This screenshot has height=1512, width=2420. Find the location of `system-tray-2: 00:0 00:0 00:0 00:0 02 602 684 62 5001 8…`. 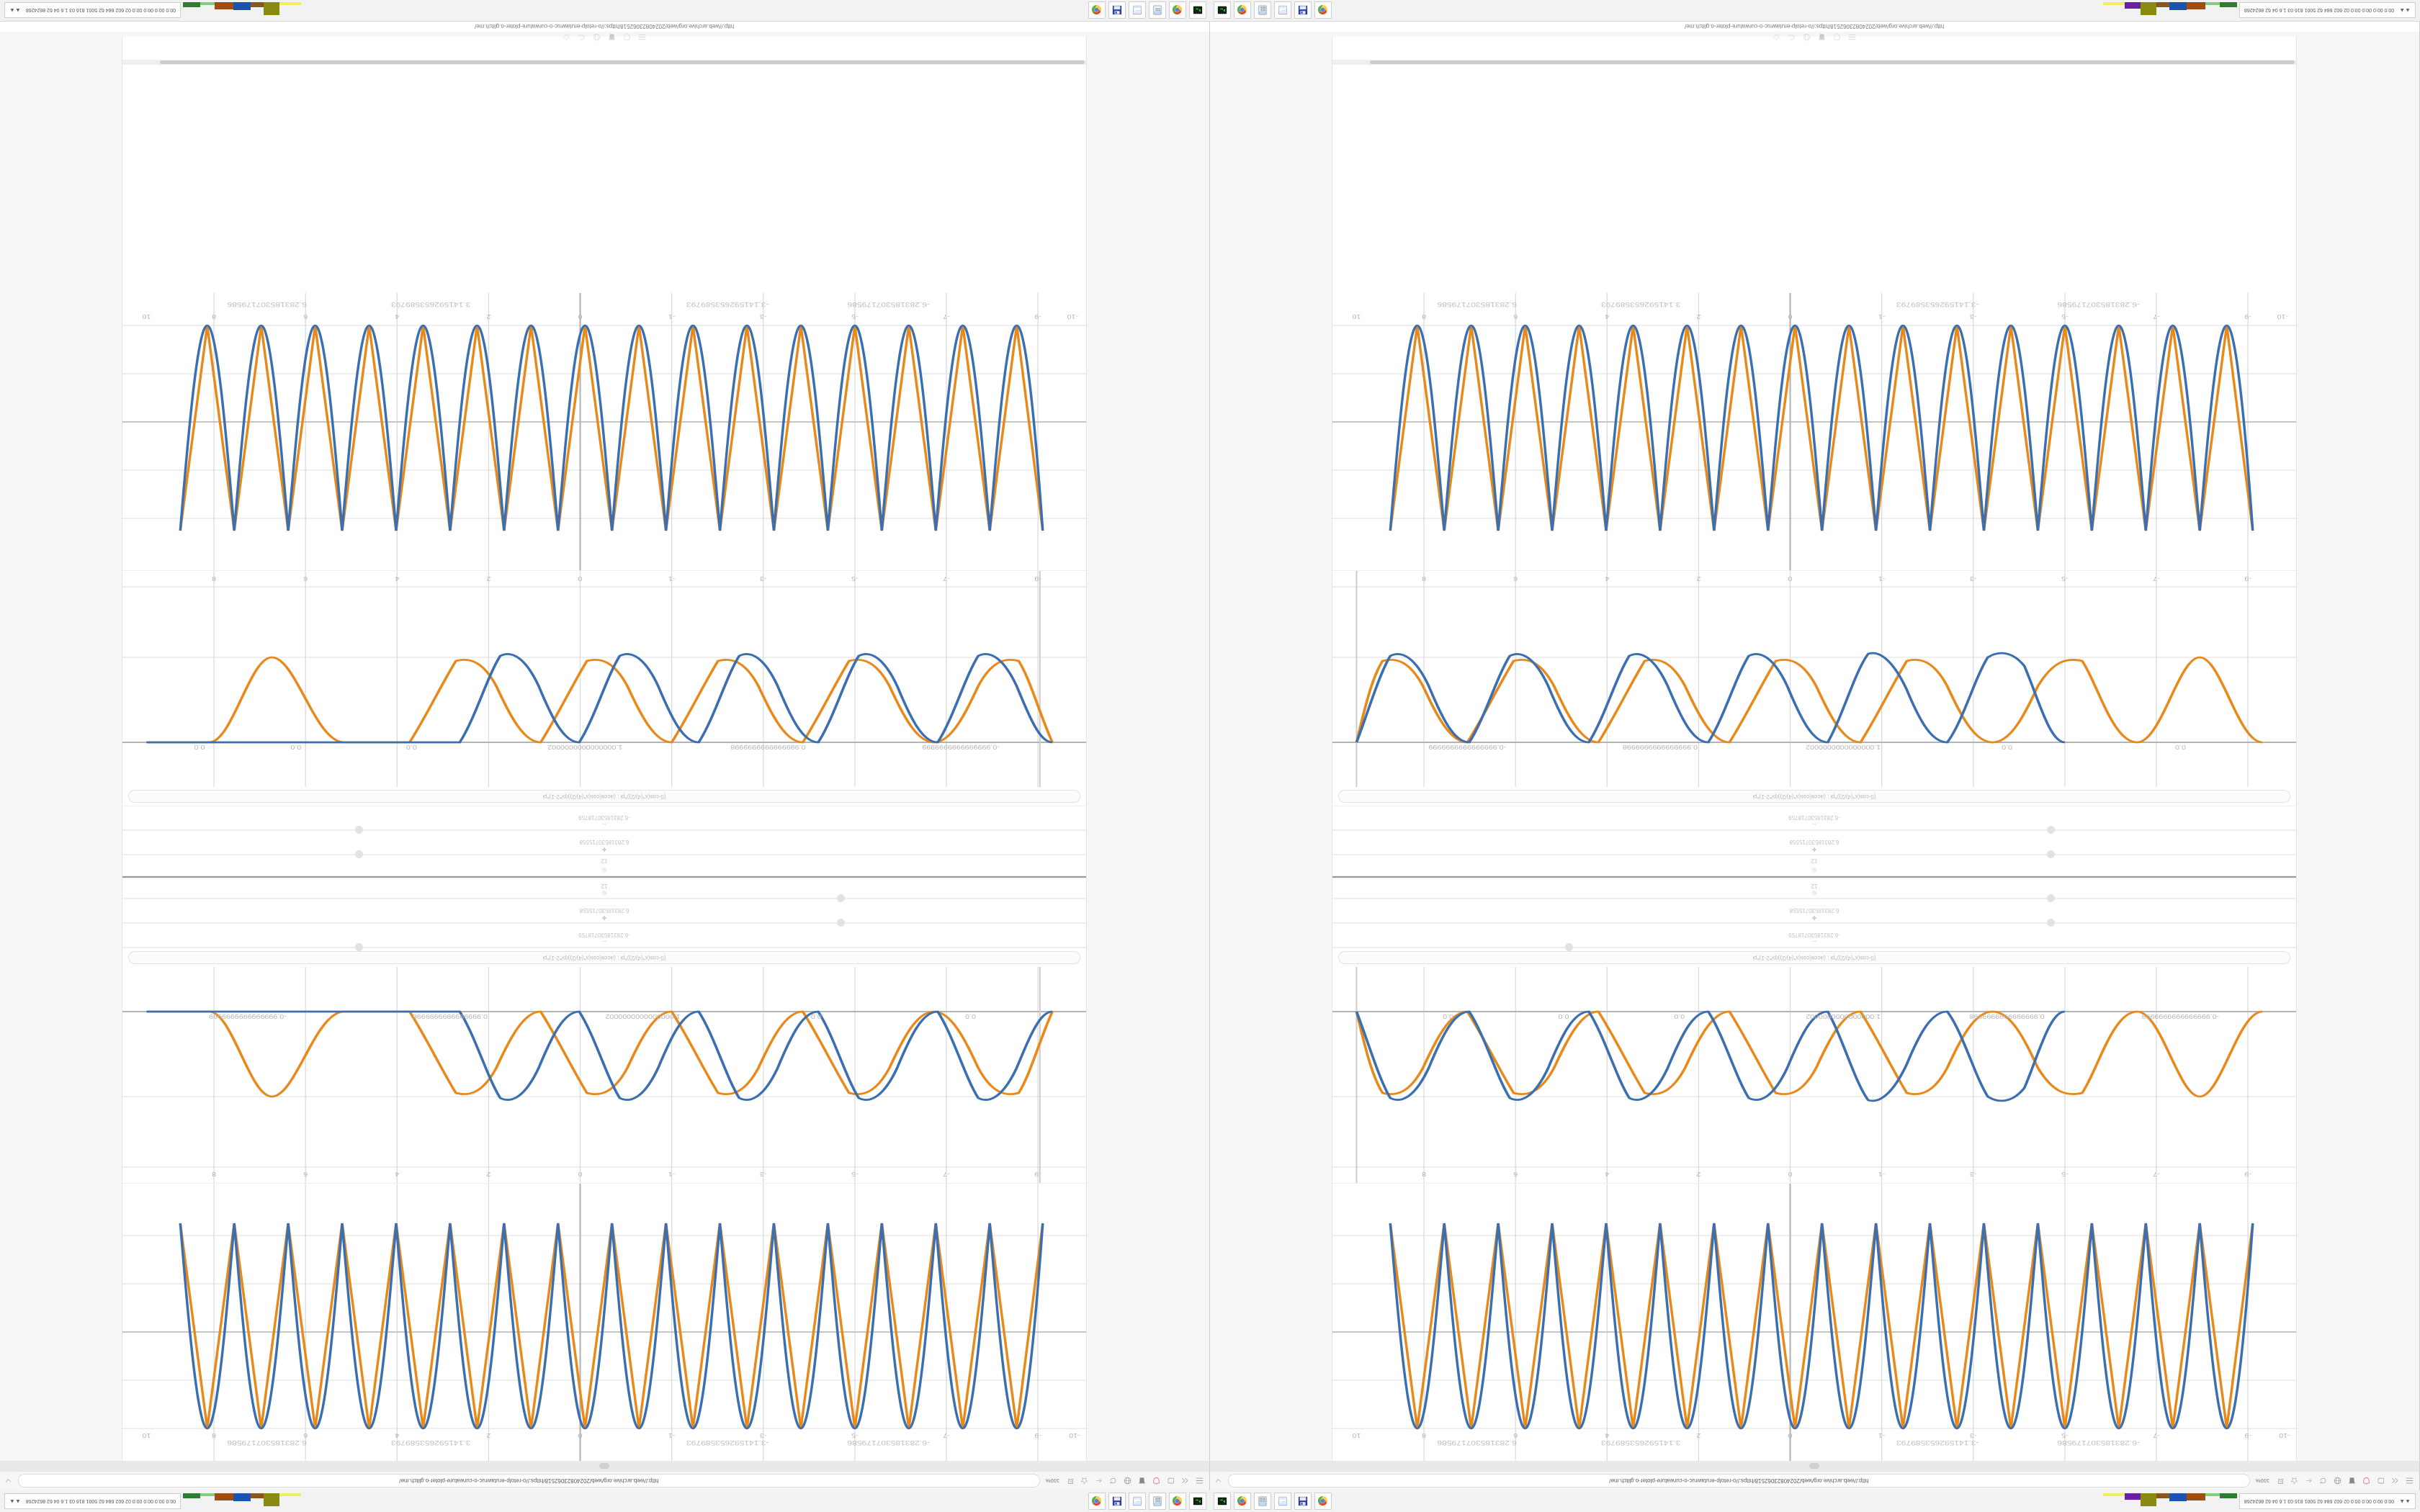

system-tray-2: 00:0 00:0 00:0 00:0 02 602 684 62 5001 8… is located at coordinates (173, 1501).